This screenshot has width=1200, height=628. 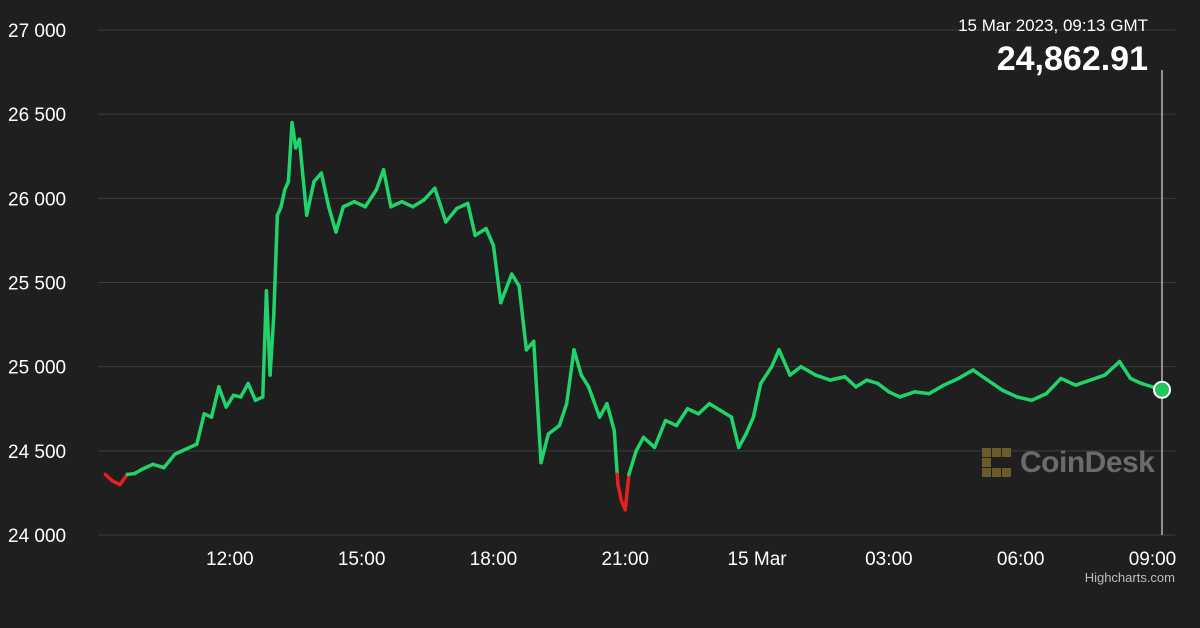 What do you see at coordinates (37, 31) in the screenshot?
I see `y-tick-label: 27 000` at bounding box center [37, 31].